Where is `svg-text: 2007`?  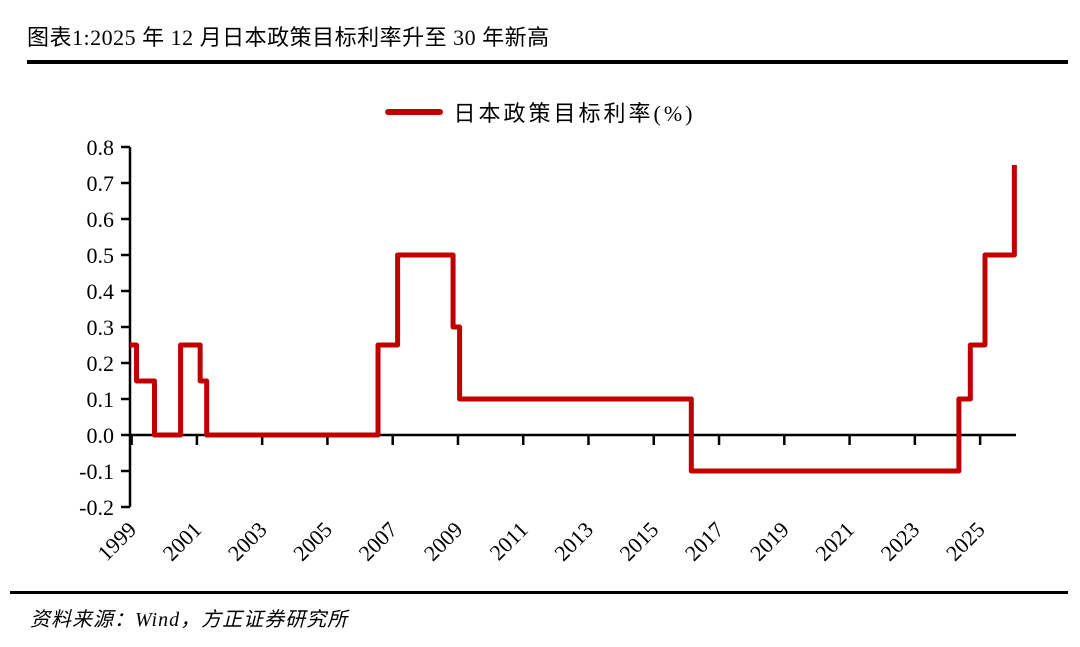 svg-text: 2007 is located at coordinates (377, 541).